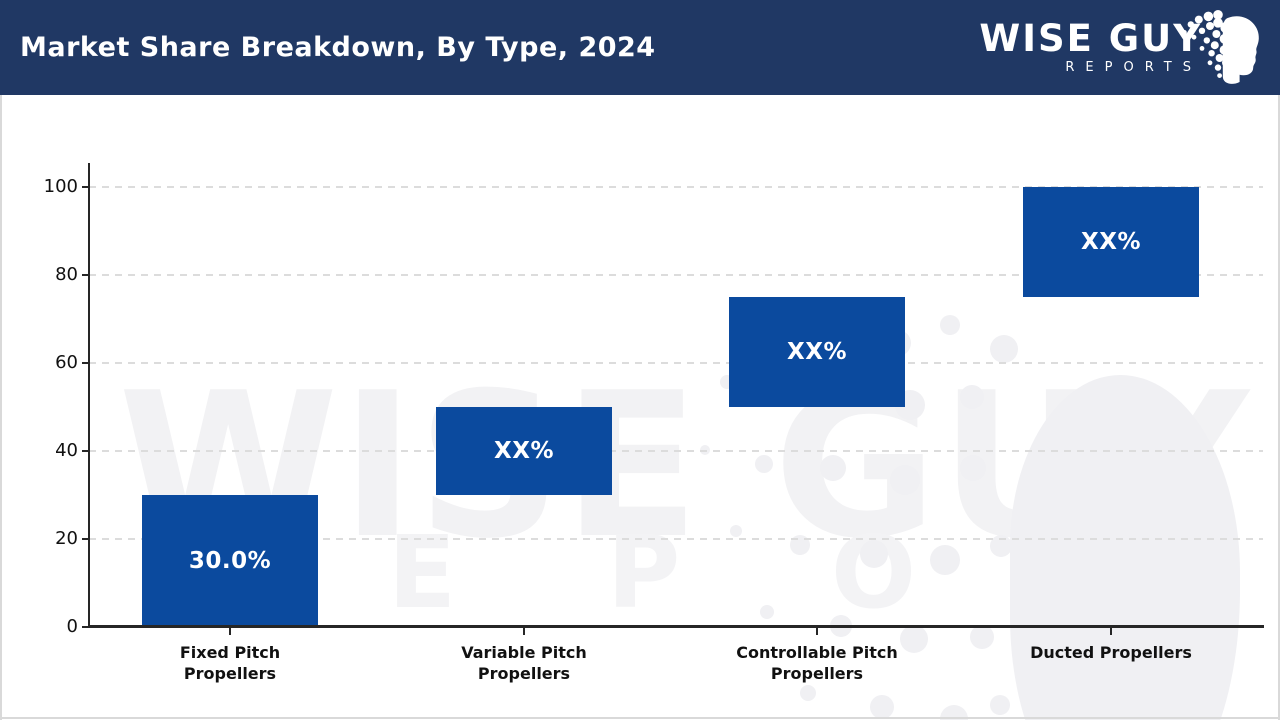  I want to click on y-axis-line, so click(89, 395).